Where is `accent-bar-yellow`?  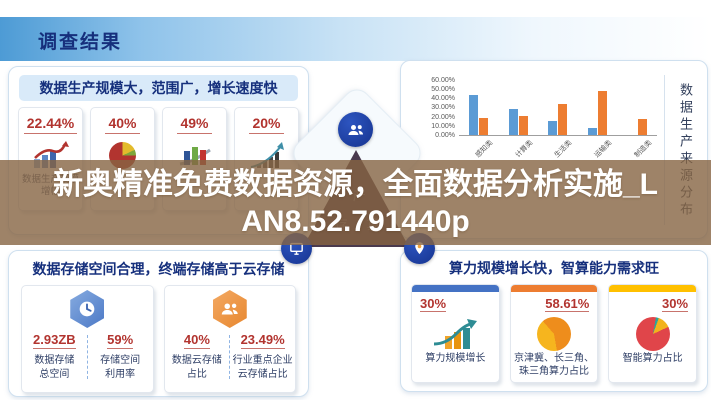 accent-bar-yellow is located at coordinates (653, 288).